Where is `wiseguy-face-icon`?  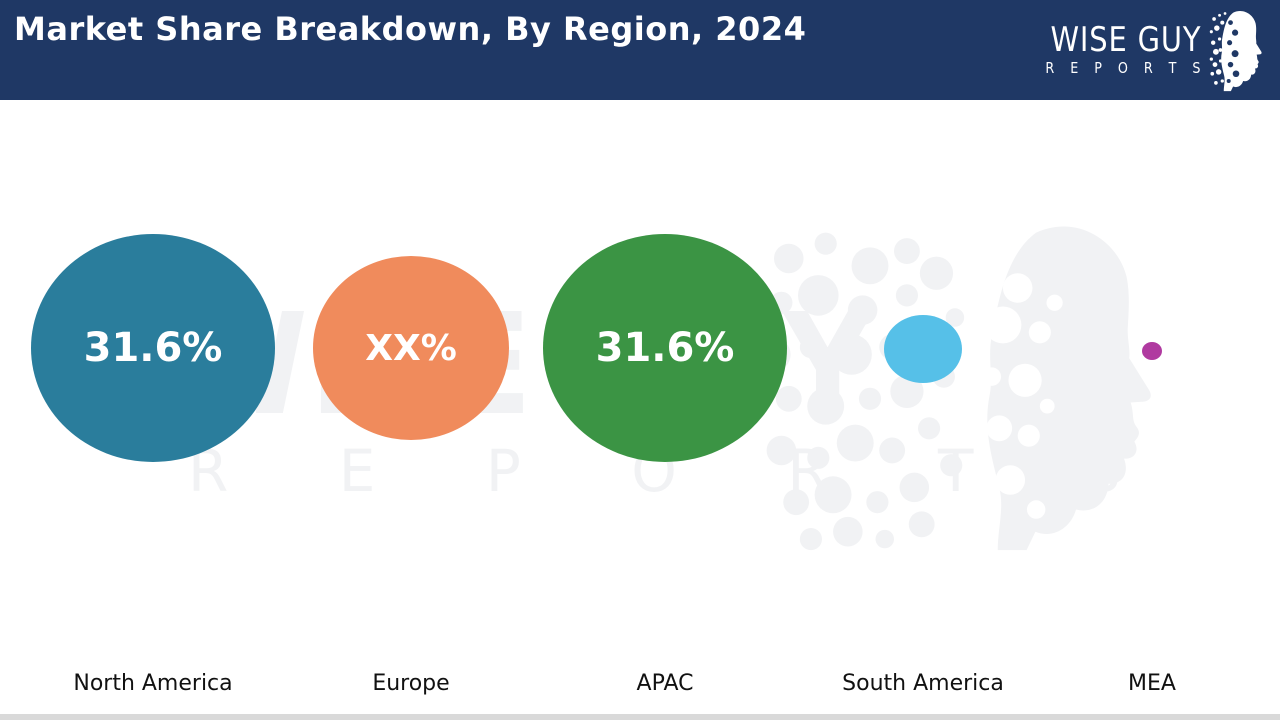 wiseguy-face-icon is located at coordinates (1235, 51).